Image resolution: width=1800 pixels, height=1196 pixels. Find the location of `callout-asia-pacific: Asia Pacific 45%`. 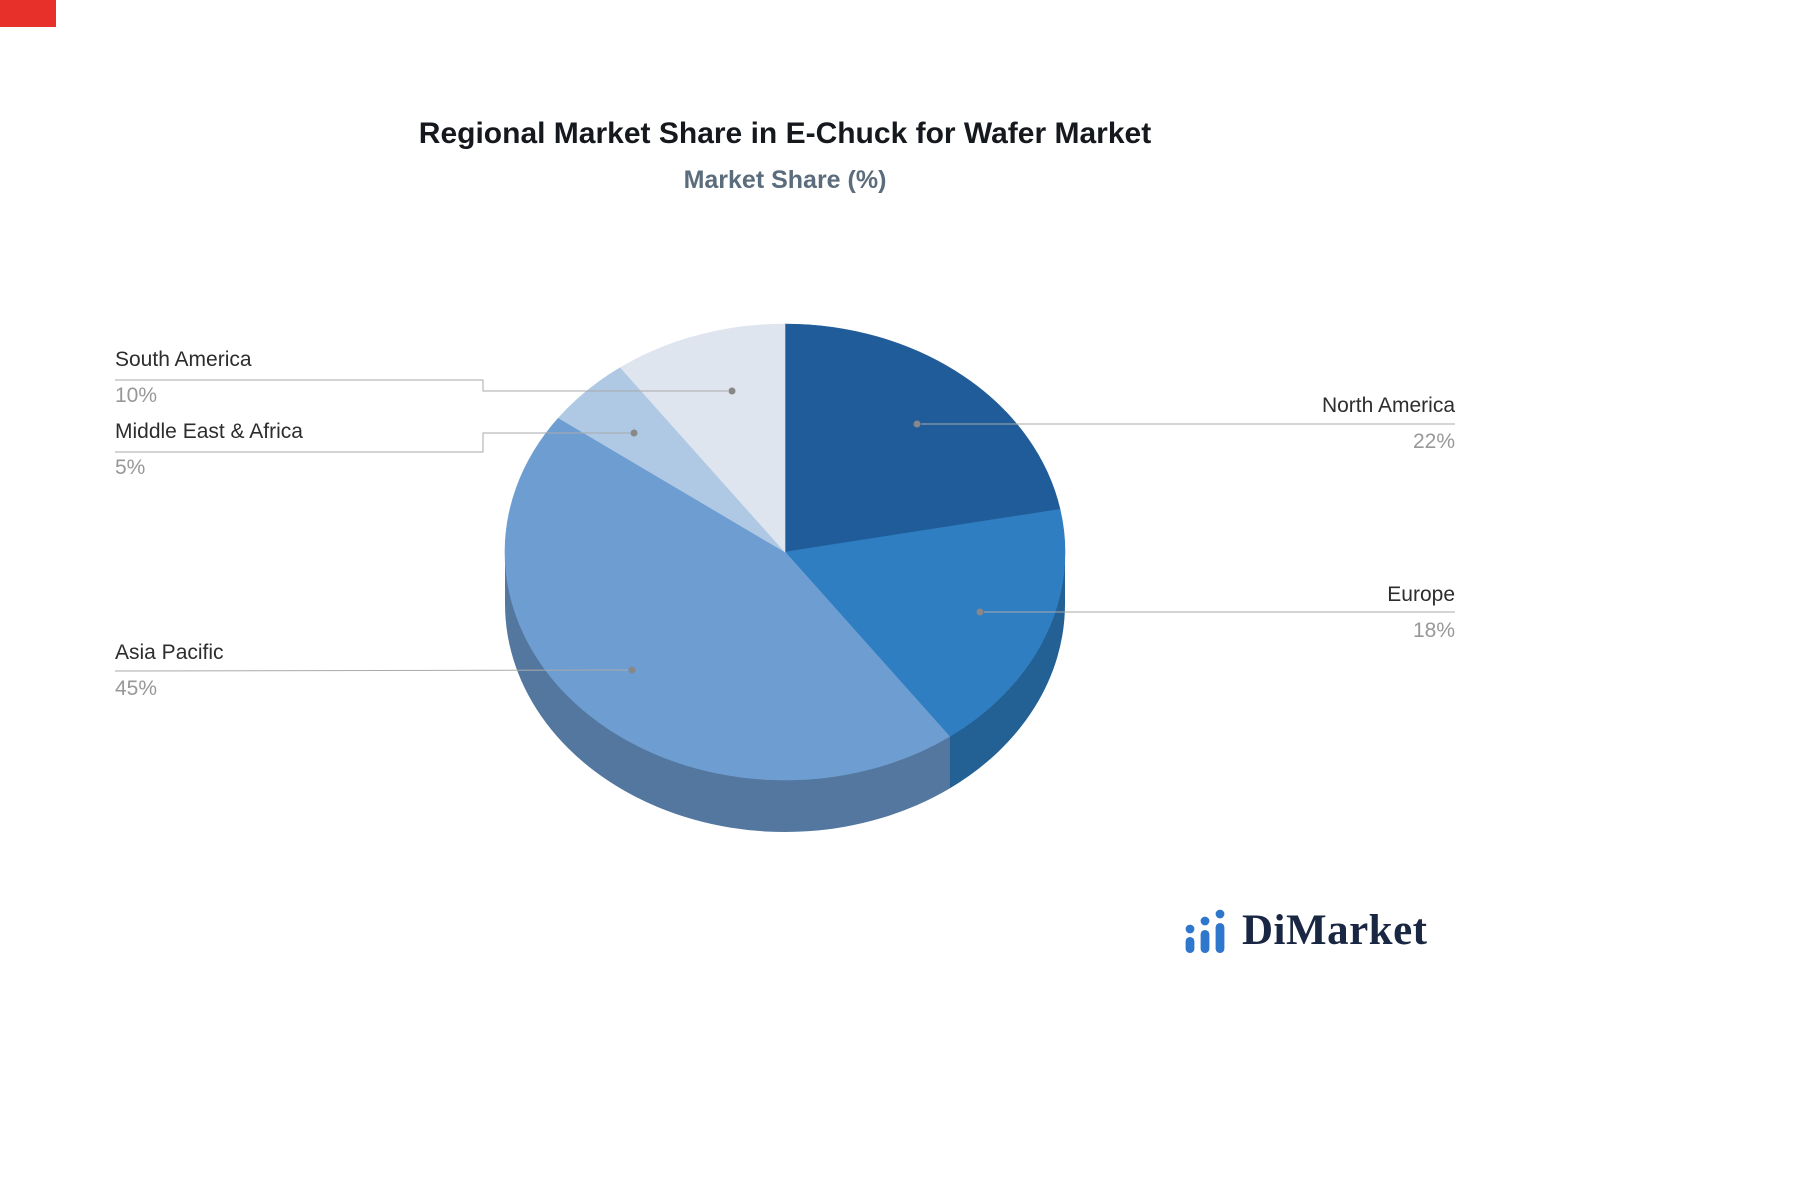

callout-asia-pacific: Asia Pacific 45% is located at coordinates (169, 671).